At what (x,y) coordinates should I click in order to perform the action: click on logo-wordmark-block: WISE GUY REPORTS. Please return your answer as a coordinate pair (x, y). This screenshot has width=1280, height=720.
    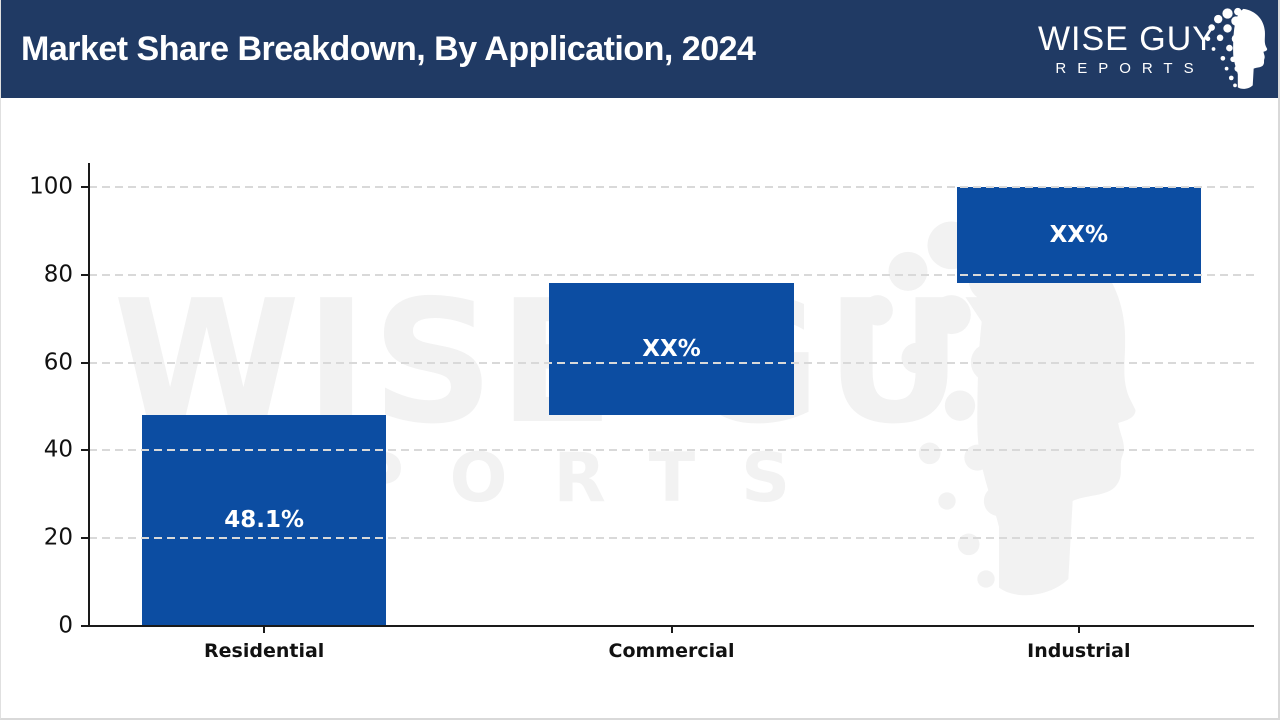
    Looking at the image, I should click on (1127, 49).